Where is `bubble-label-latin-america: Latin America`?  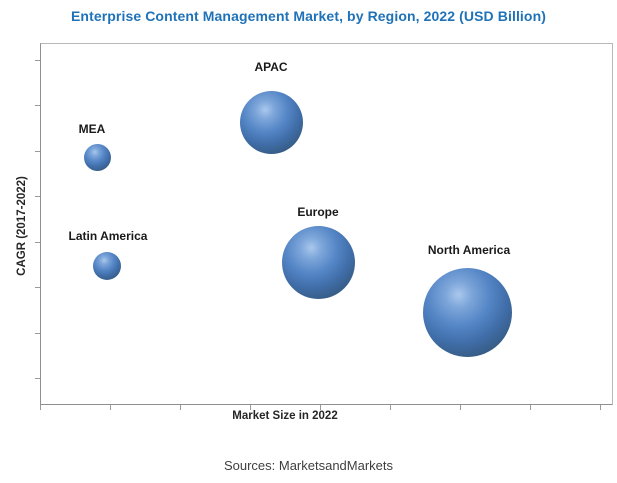 bubble-label-latin-america: Latin America is located at coordinates (108, 236).